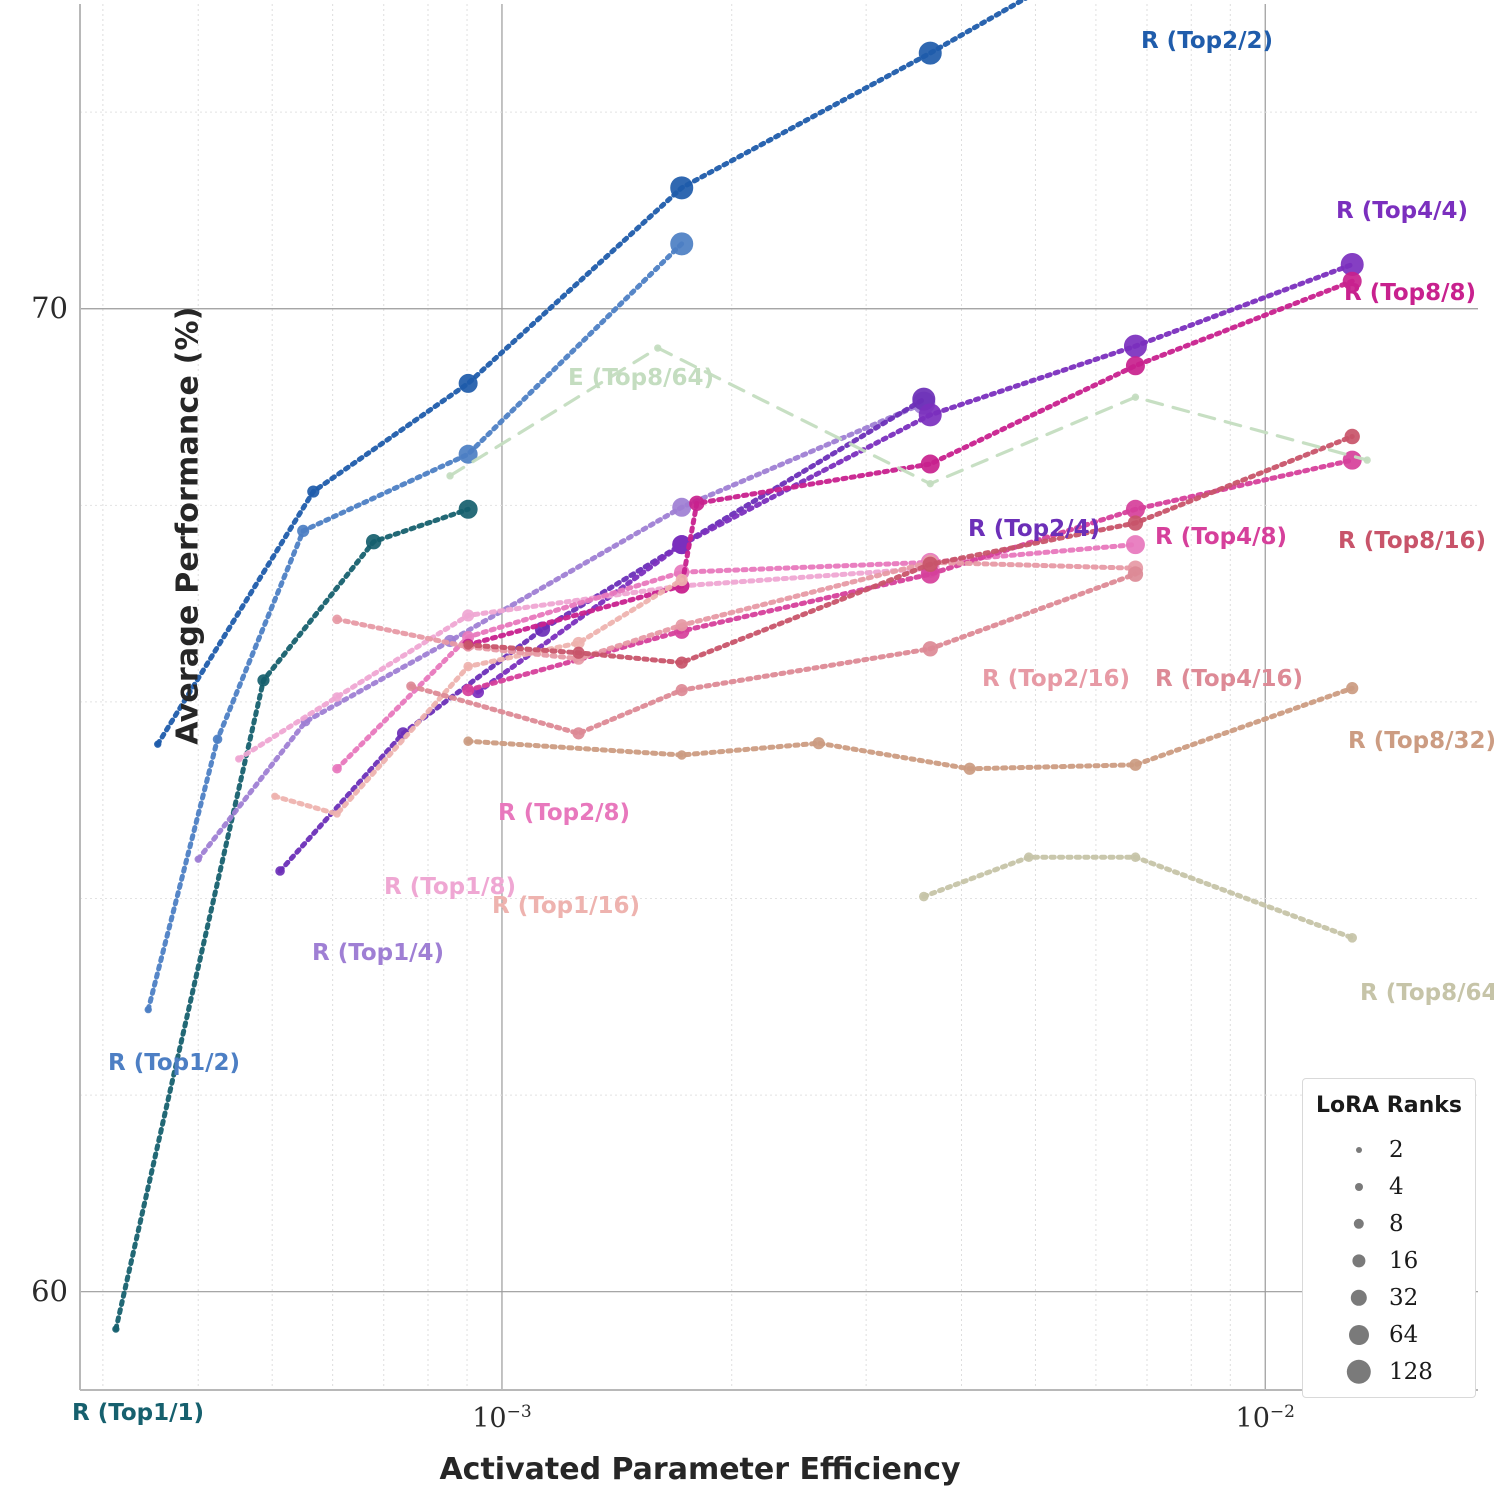 The width and height of the screenshot is (1494, 1498). What do you see at coordinates (700, 1469) in the screenshot?
I see `x-axis-title: Activated Parameter Efficiency` at bounding box center [700, 1469].